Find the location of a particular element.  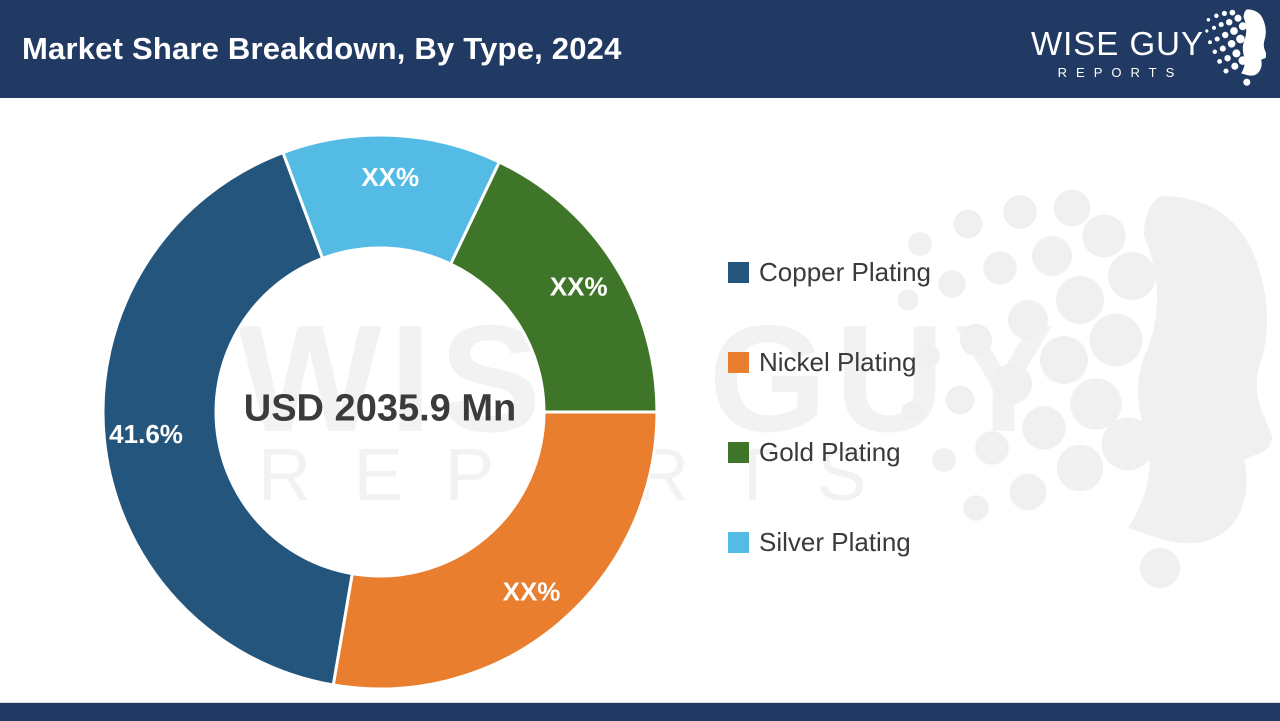

legend-label-silver-plating: Silver Plating is located at coordinates (835, 541).